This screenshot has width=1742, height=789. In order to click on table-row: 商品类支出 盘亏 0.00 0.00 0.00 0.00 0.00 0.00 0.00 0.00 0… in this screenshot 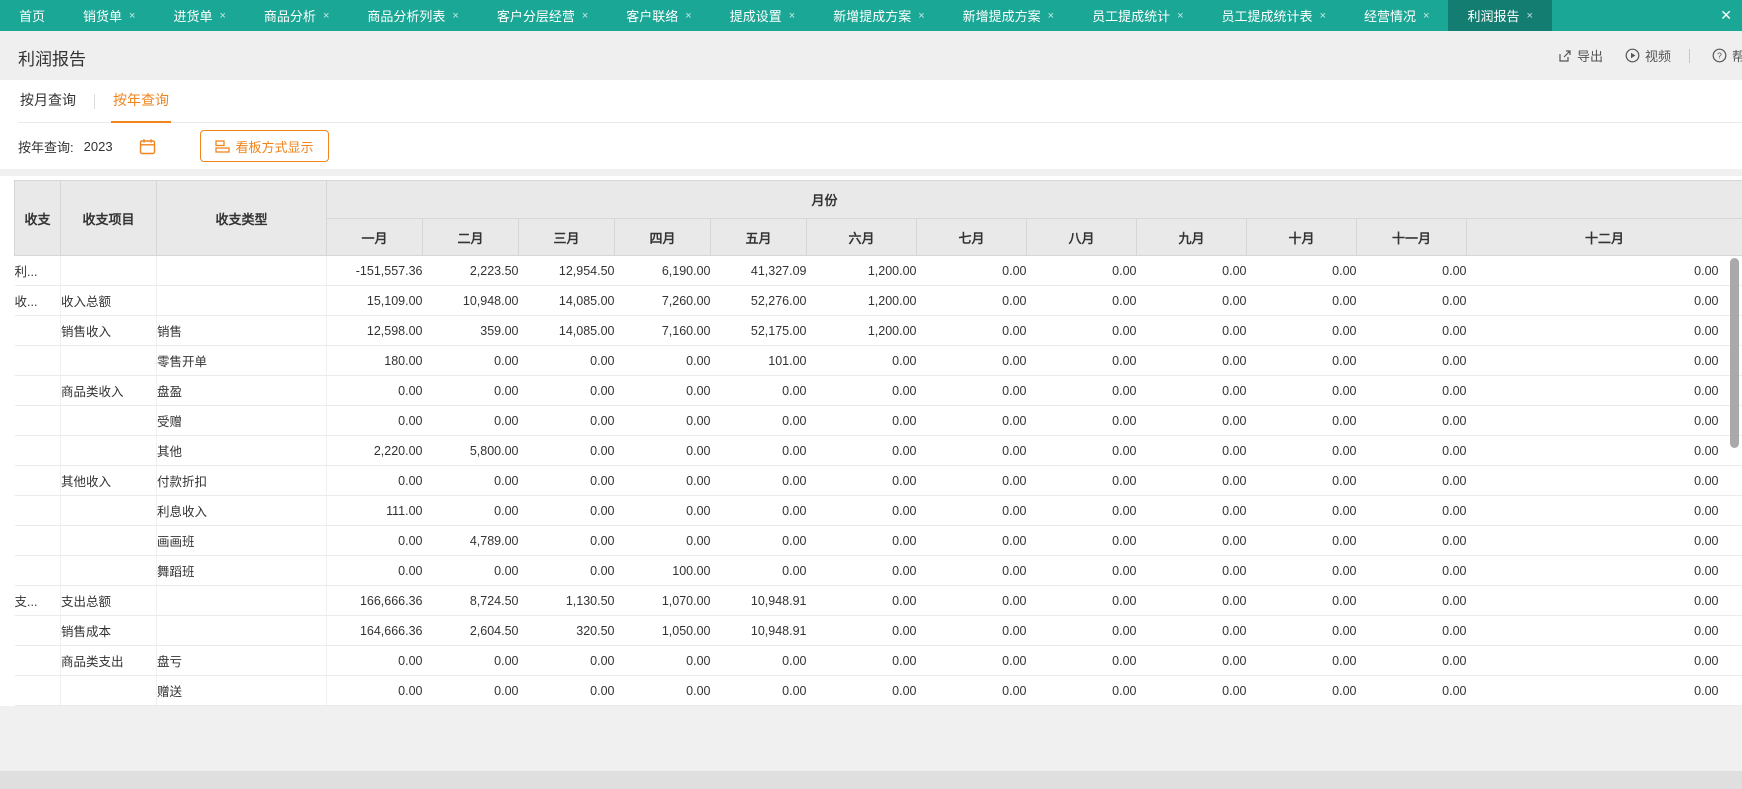, I will do `click(878, 660)`.